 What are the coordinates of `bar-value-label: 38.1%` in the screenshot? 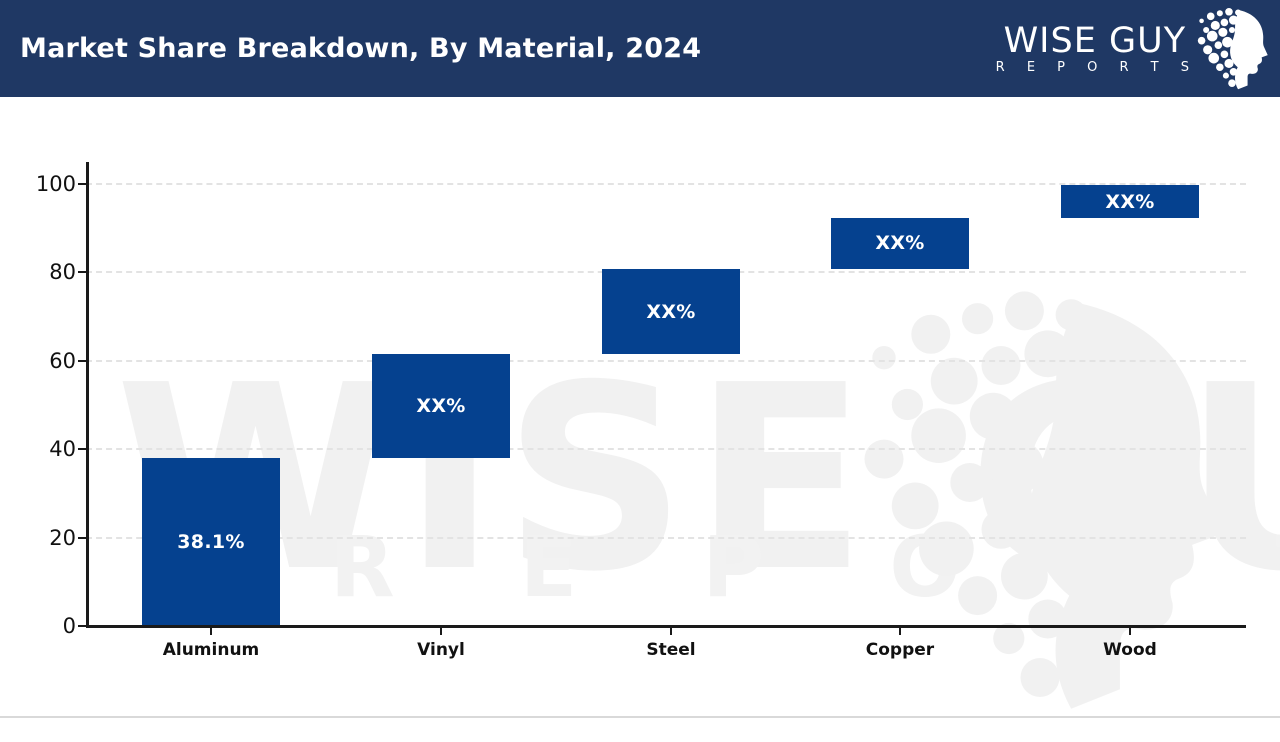 It's located at (211, 541).